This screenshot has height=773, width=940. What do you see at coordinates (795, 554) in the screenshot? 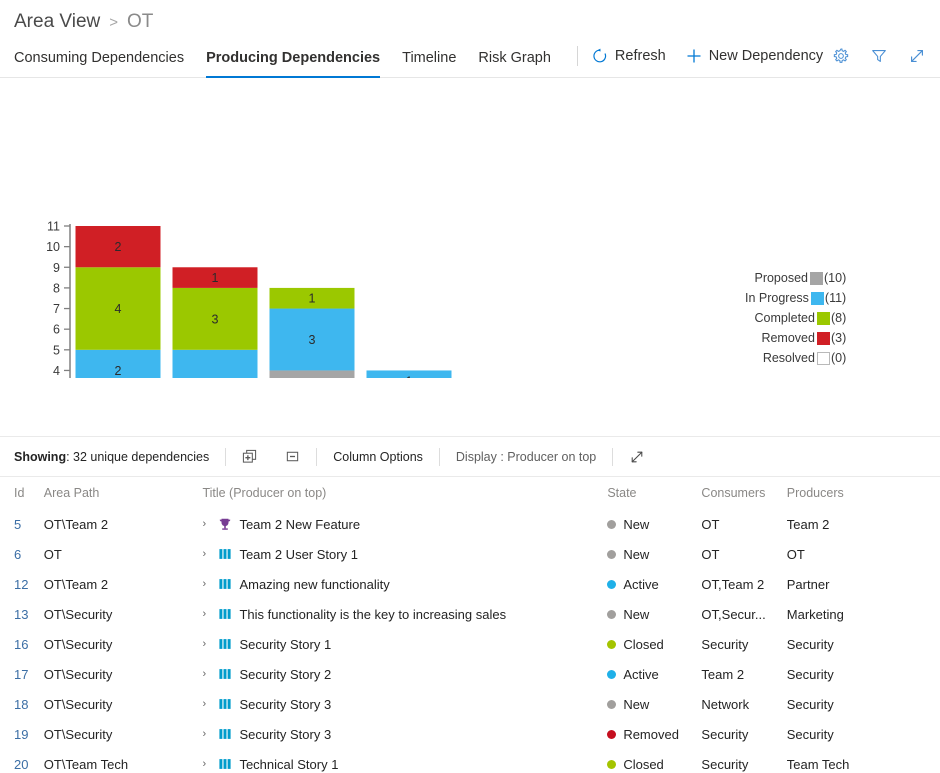
I see `cell-producers: OT` at bounding box center [795, 554].